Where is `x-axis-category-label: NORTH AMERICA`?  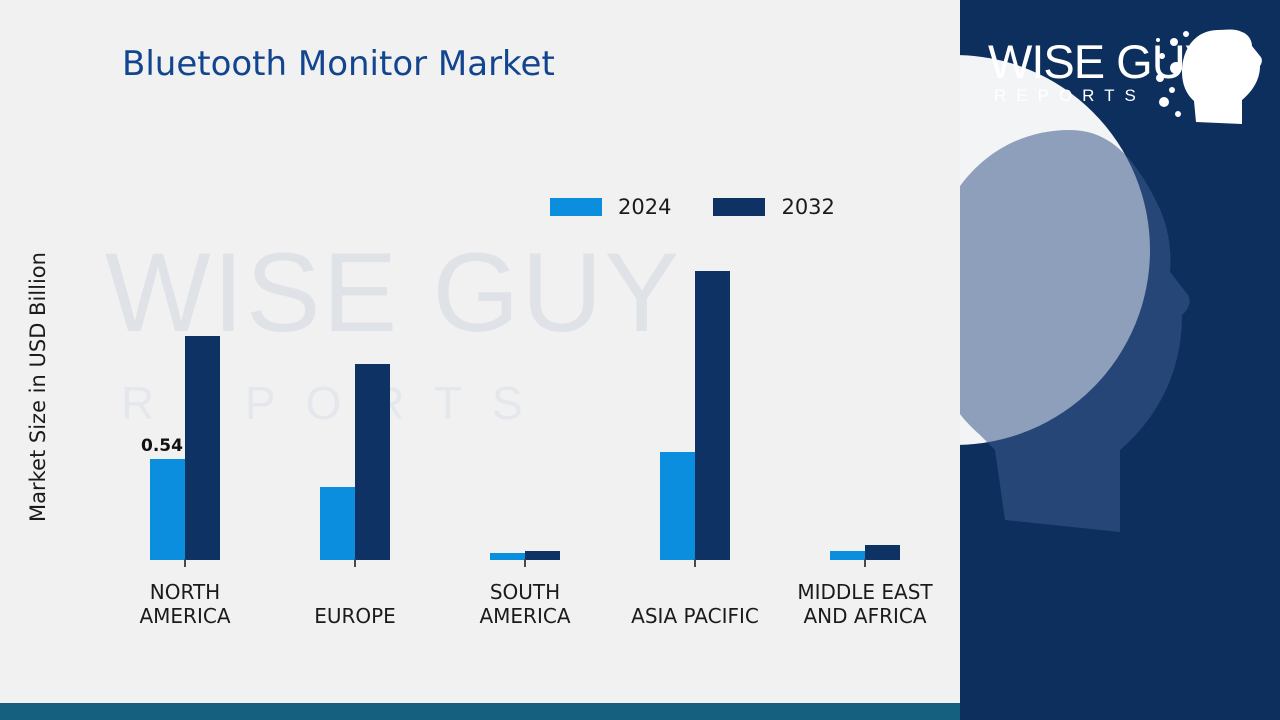
x-axis-category-label: NORTH AMERICA is located at coordinates (185, 604).